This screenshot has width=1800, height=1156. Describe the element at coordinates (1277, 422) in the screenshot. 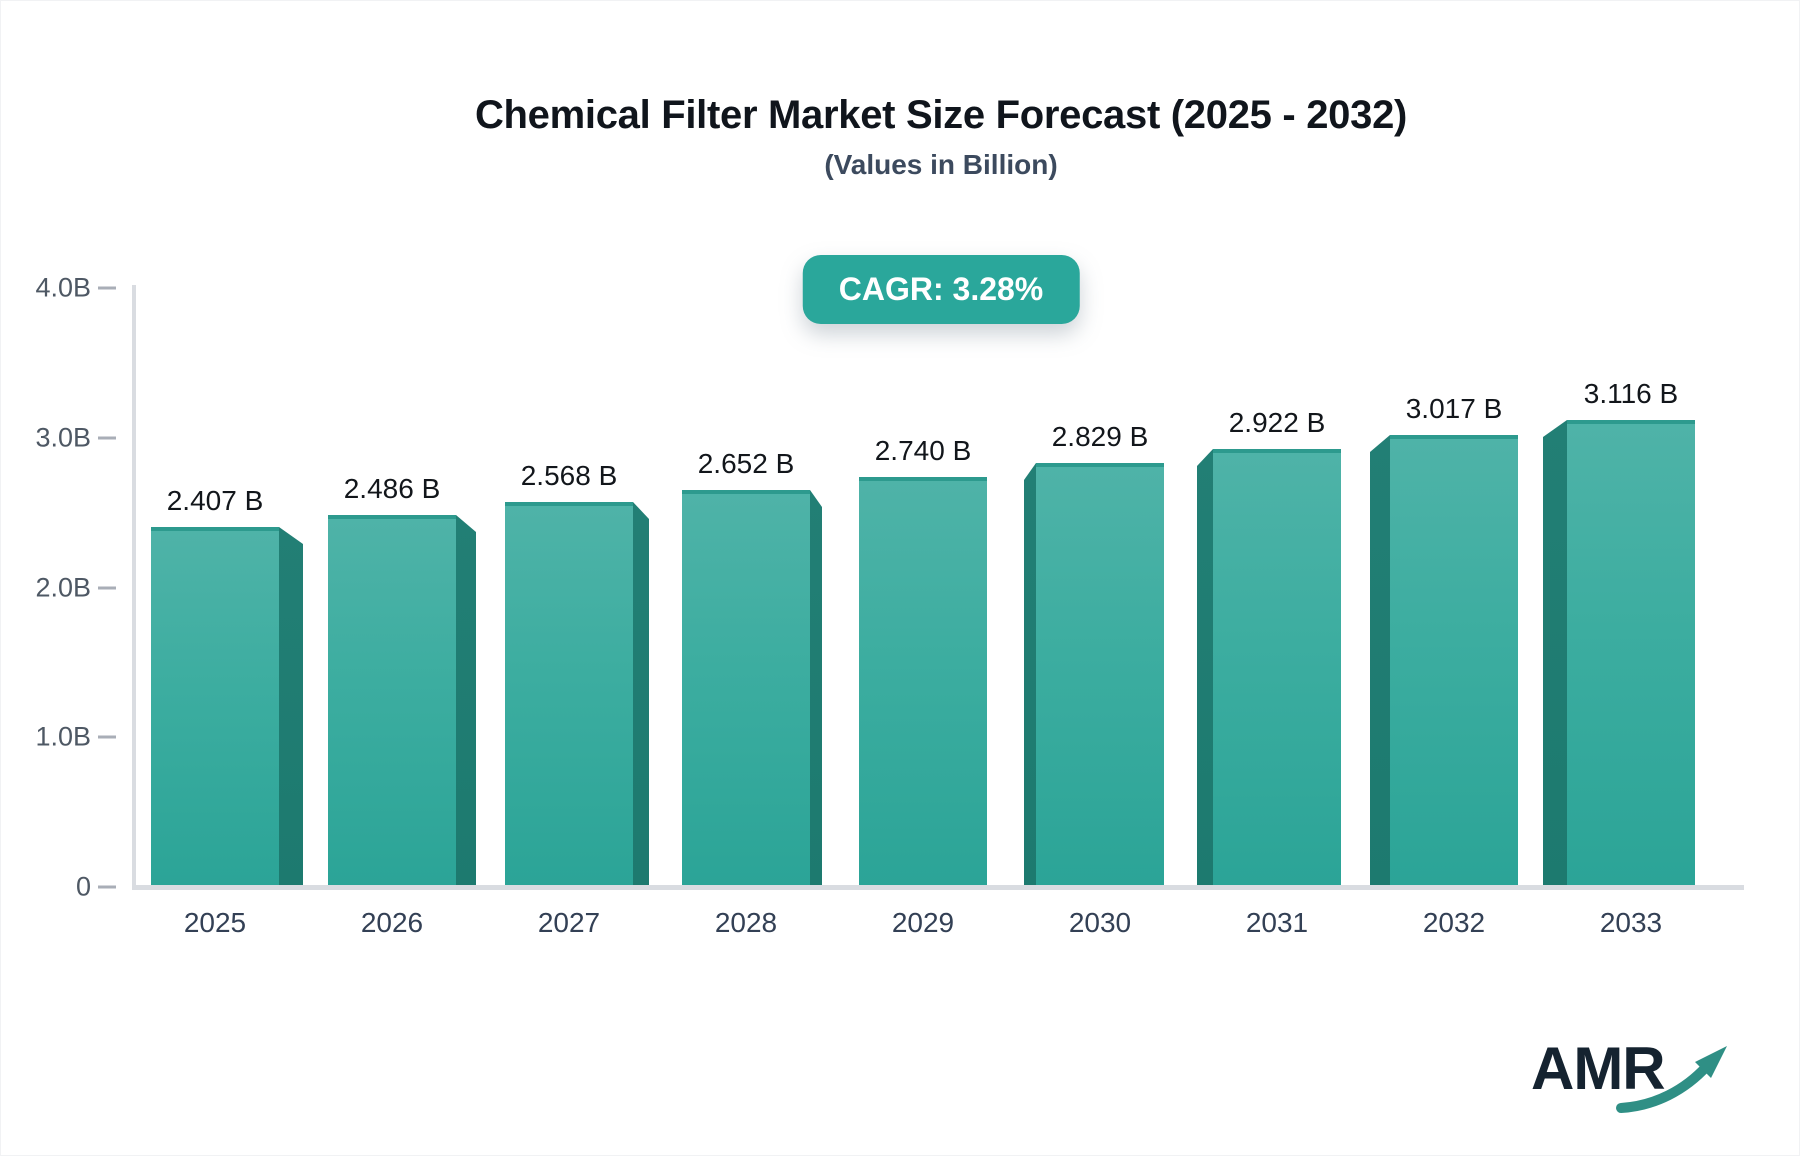

I see `bar-value-label: 2.922 B` at that location.